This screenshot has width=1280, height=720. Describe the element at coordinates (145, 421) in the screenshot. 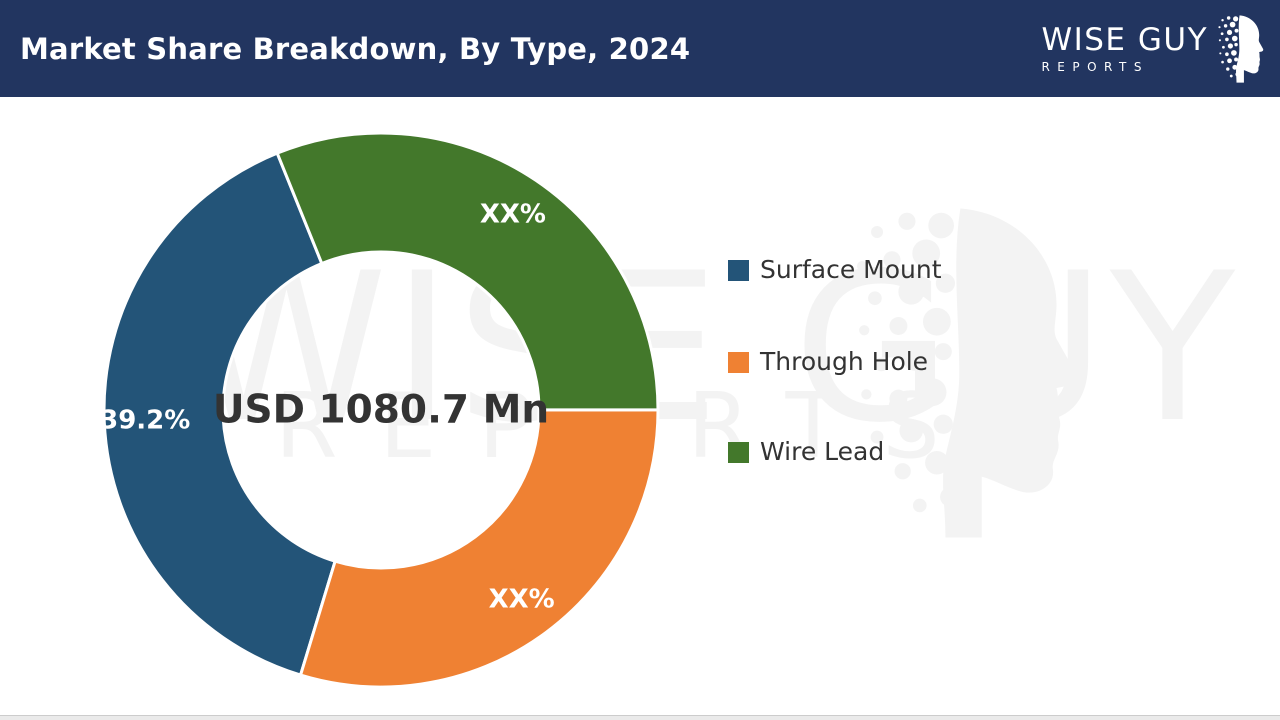

I see `slice-percentage-label: 39.2%` at that location.